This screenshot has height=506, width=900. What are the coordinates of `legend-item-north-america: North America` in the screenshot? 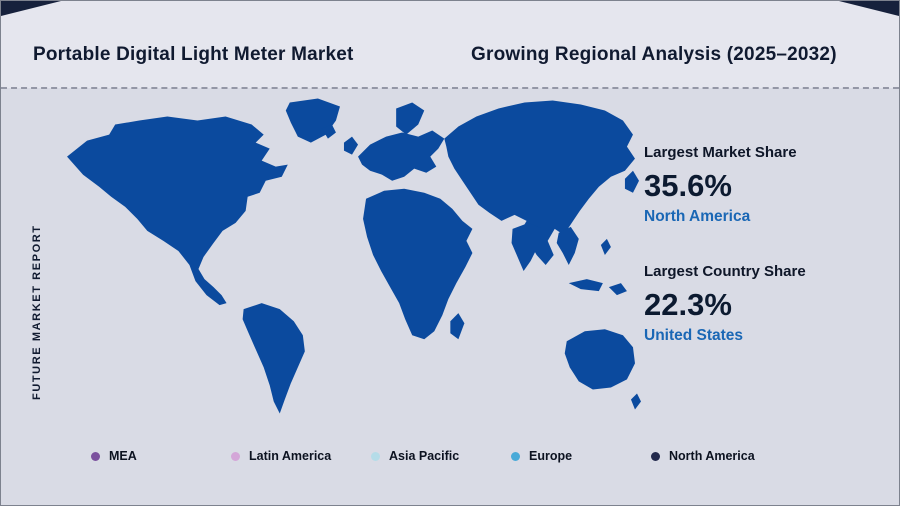 It's located at (703, 456).